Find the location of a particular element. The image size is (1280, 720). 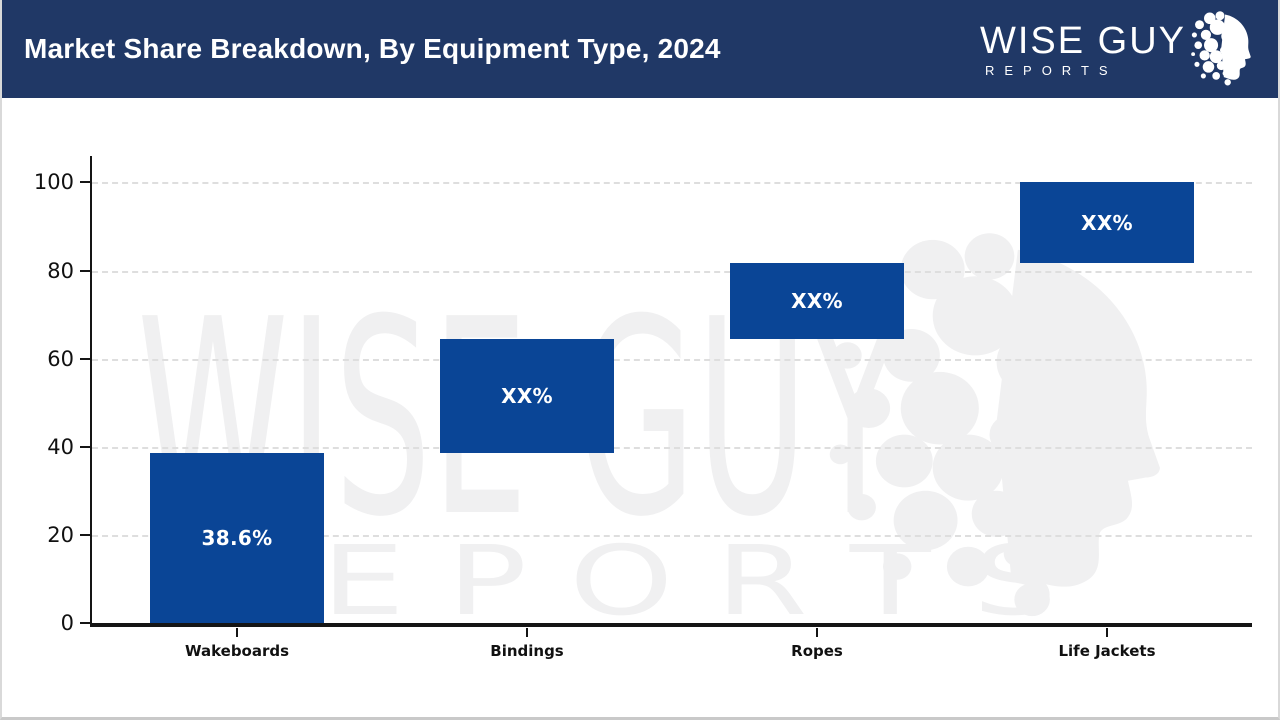

bar-value-label-bindings: XX% is located at coordinates (527, 396).